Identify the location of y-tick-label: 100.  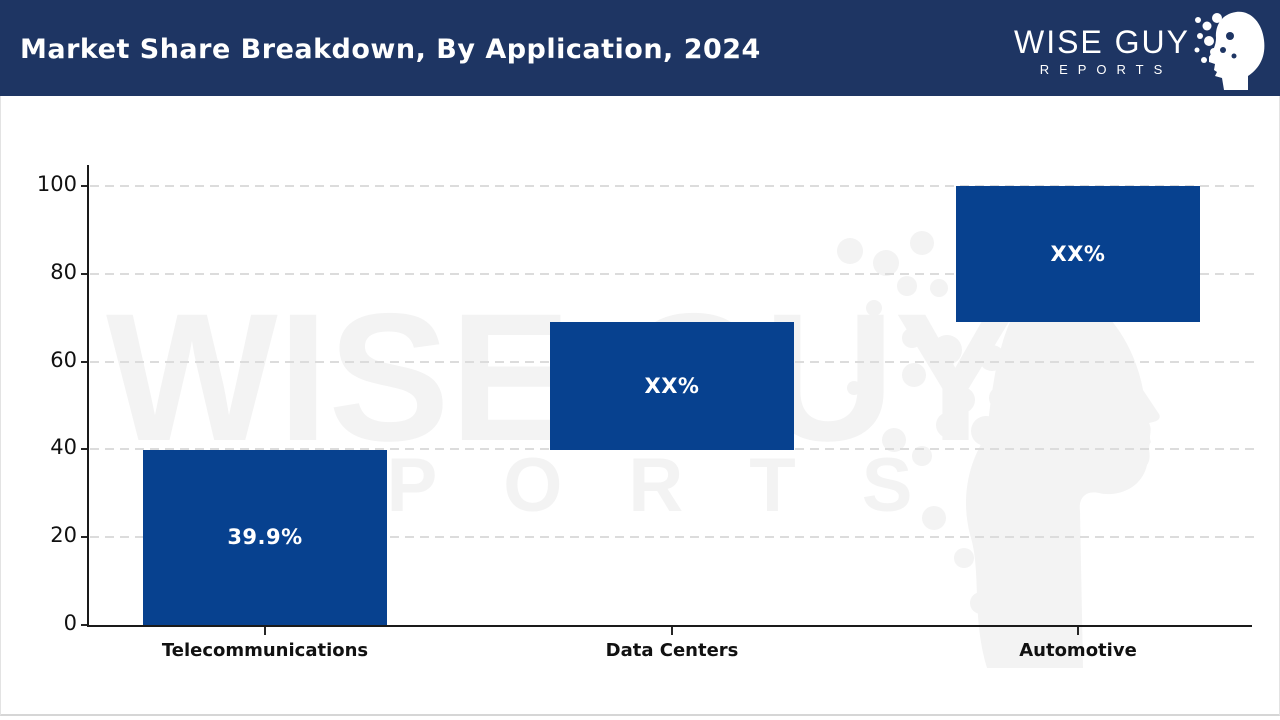
(56, 184).